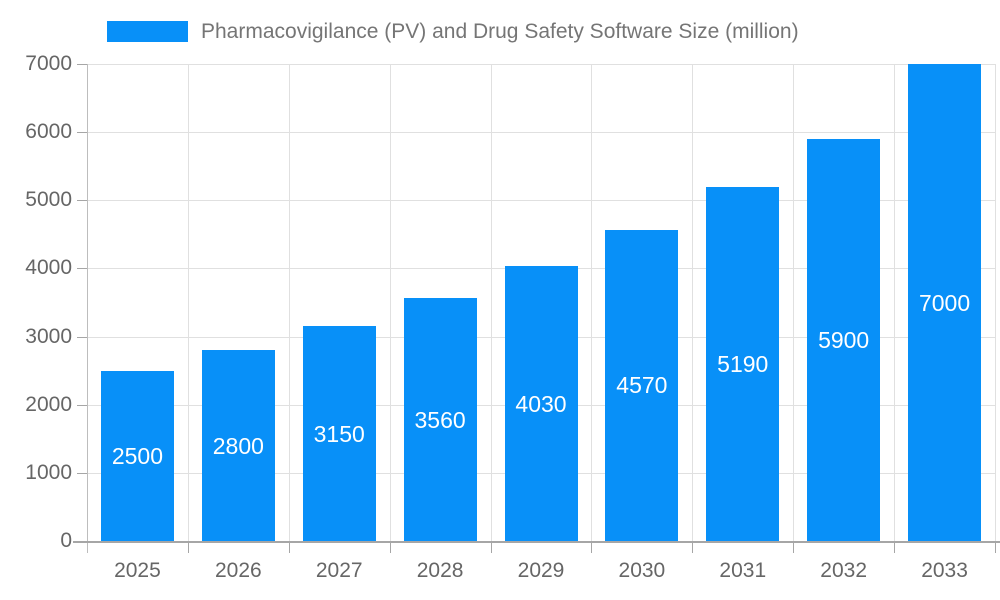 The height and width of the screenshot is (600, 1000). I want to click on bar: 5900, so click(844, 339).